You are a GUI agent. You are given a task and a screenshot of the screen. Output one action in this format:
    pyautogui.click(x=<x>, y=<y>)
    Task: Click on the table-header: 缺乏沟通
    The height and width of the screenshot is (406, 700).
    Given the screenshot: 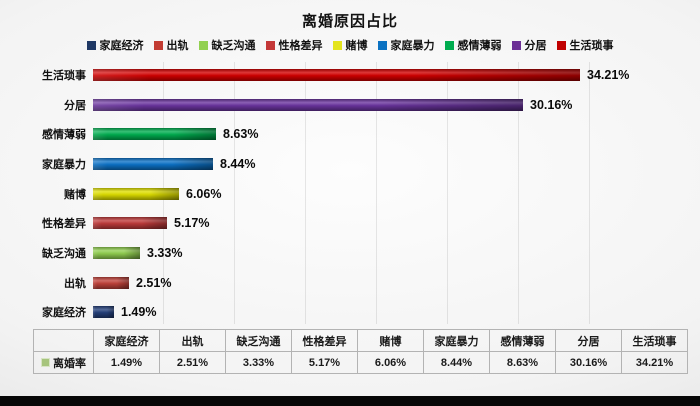 What is the action you would take?
    pyautogui.click(x=258, y=340)
    